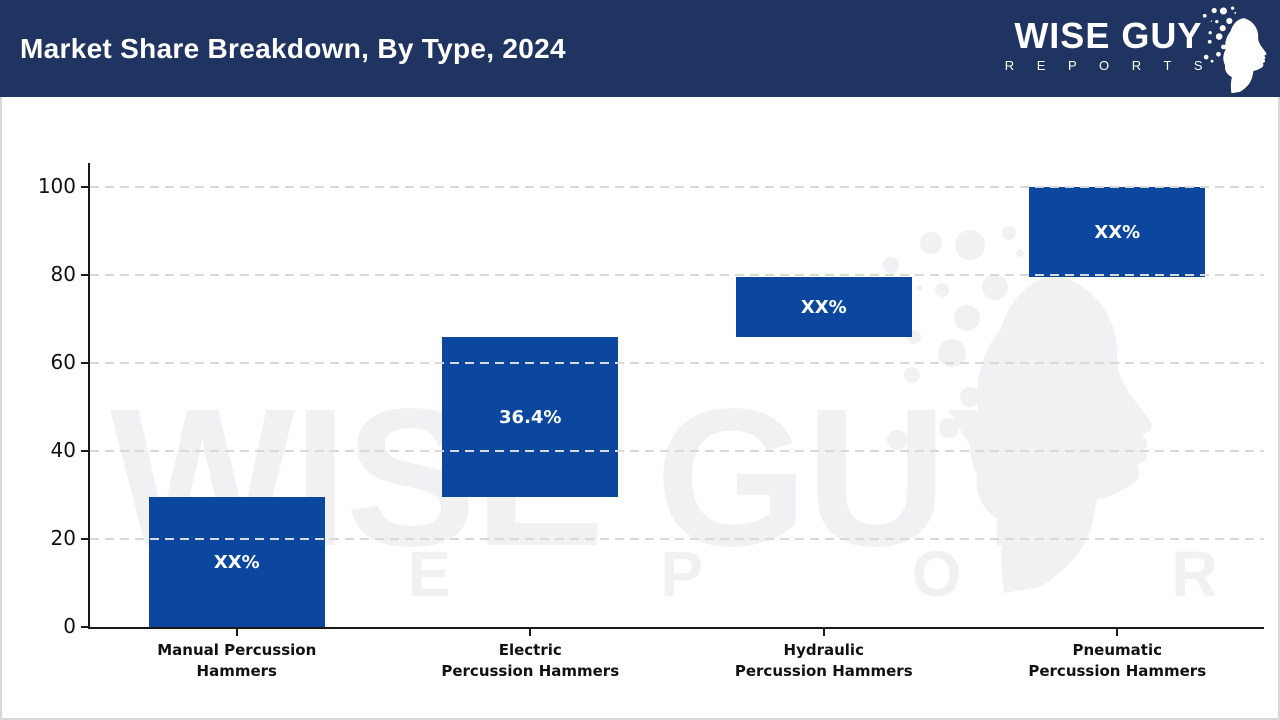  What do you see at coordinates (823, 660) in the screenshot?
I see `x-tick-label: Hydraulic Percussion Hammers` at bounding box center [823, 660].